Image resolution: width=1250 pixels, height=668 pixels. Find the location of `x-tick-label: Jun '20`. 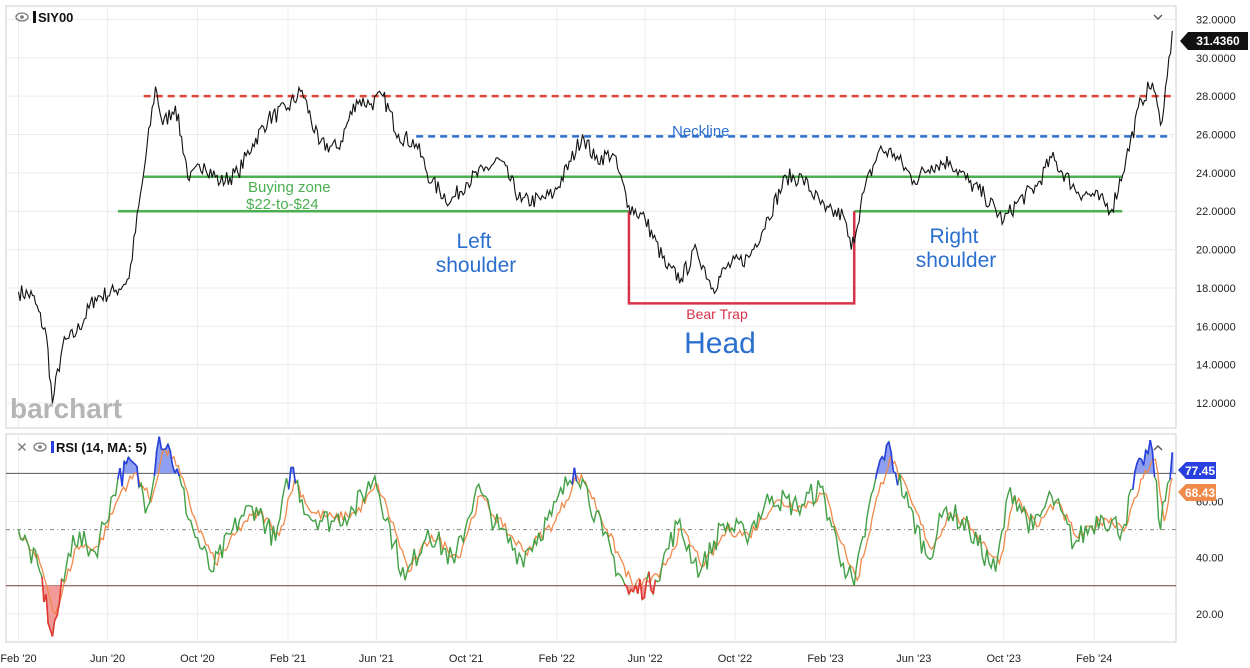

x-tick-label: Jun '20 is located at coordinates (107, 659).